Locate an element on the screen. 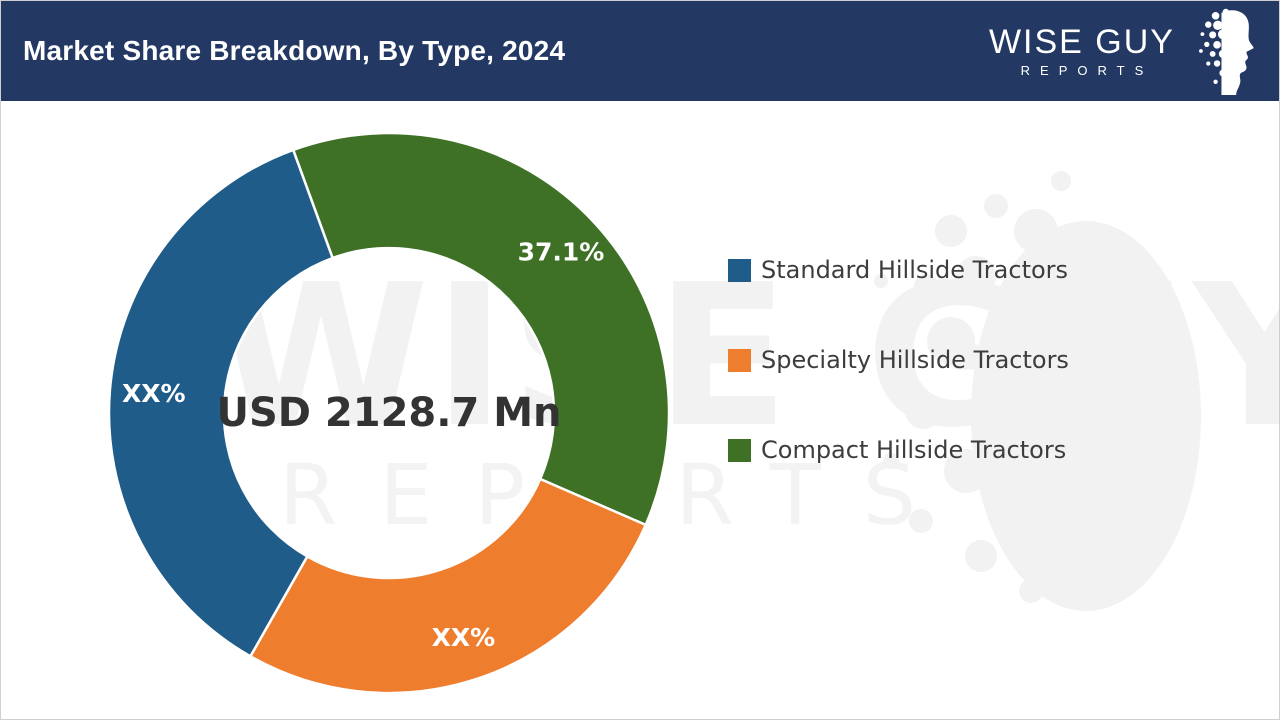 This screenshot has height=720, width=1280. logo-face-icon is located at coordinates (1226, 51).